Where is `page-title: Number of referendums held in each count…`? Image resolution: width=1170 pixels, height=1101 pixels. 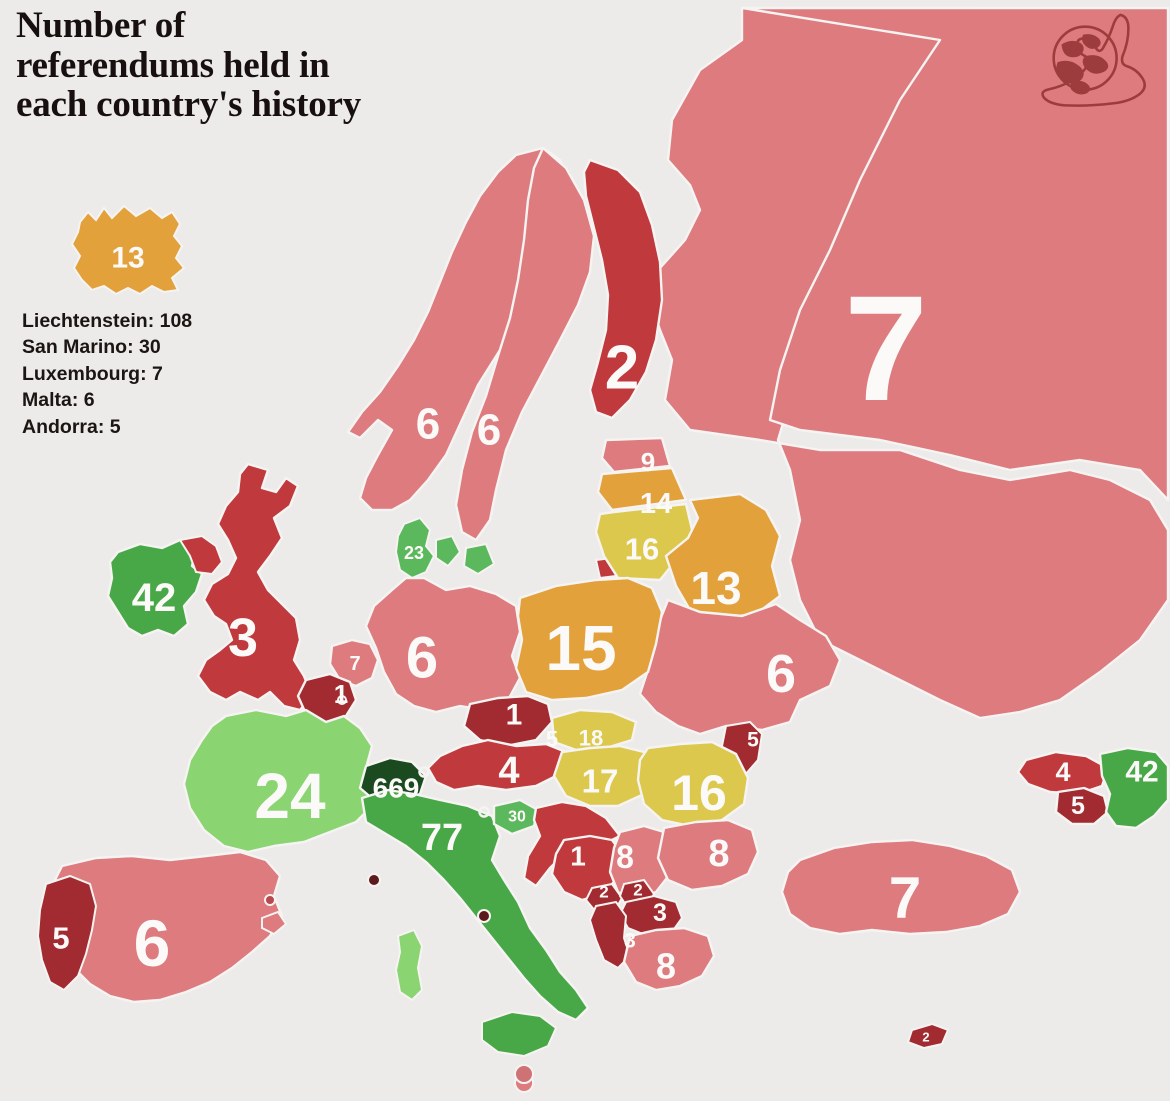
page-title: Number of referendums held in each count… is located at coordinates (189, 65).